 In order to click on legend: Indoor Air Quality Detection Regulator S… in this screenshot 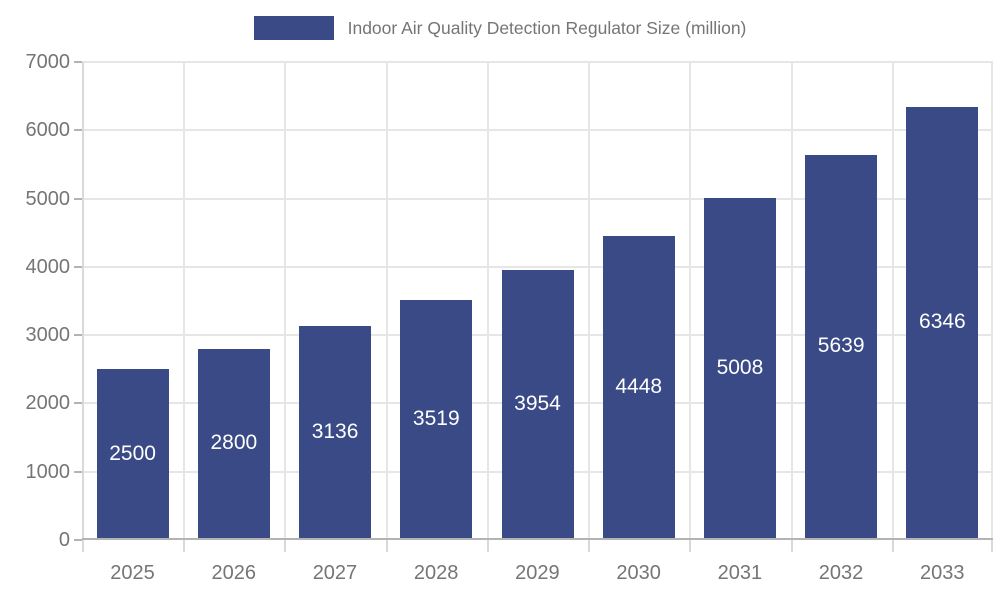, I will do `click(500, 28)`.